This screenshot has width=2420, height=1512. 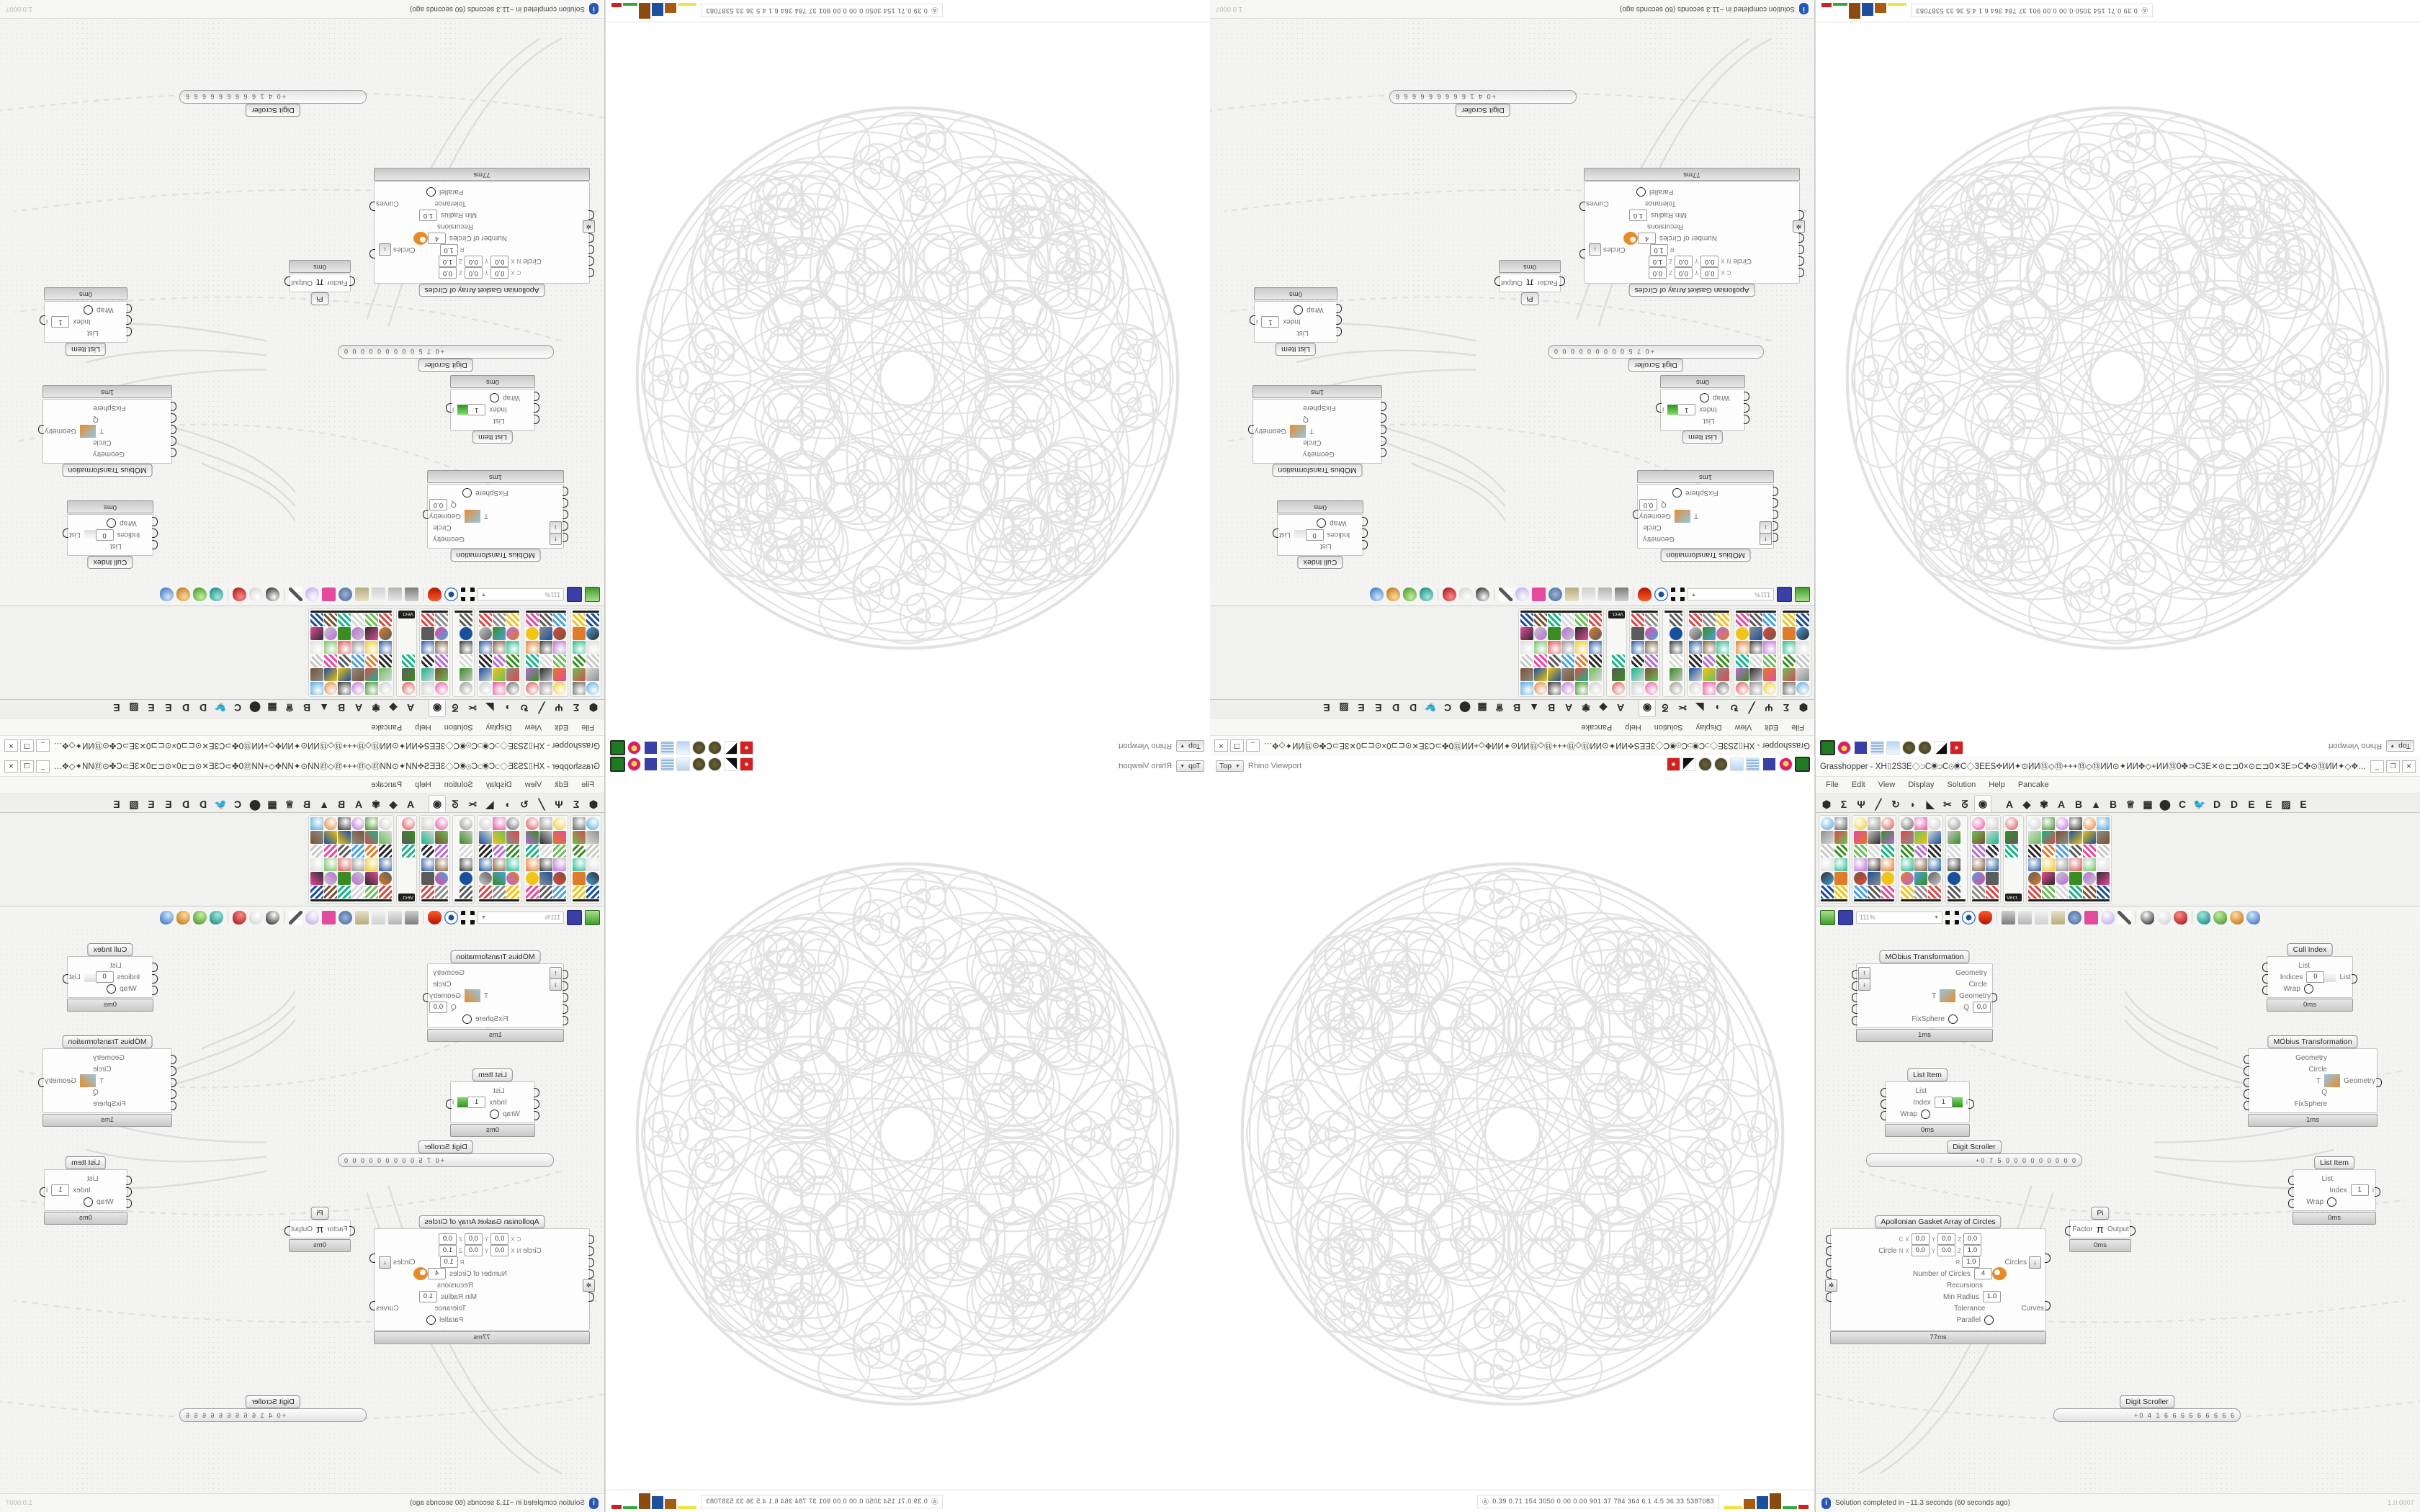 What do you see at coordinates (1843, 804) in the screenshot?
I see `tab-maths: Σ` at bounding box center [1843, 804].